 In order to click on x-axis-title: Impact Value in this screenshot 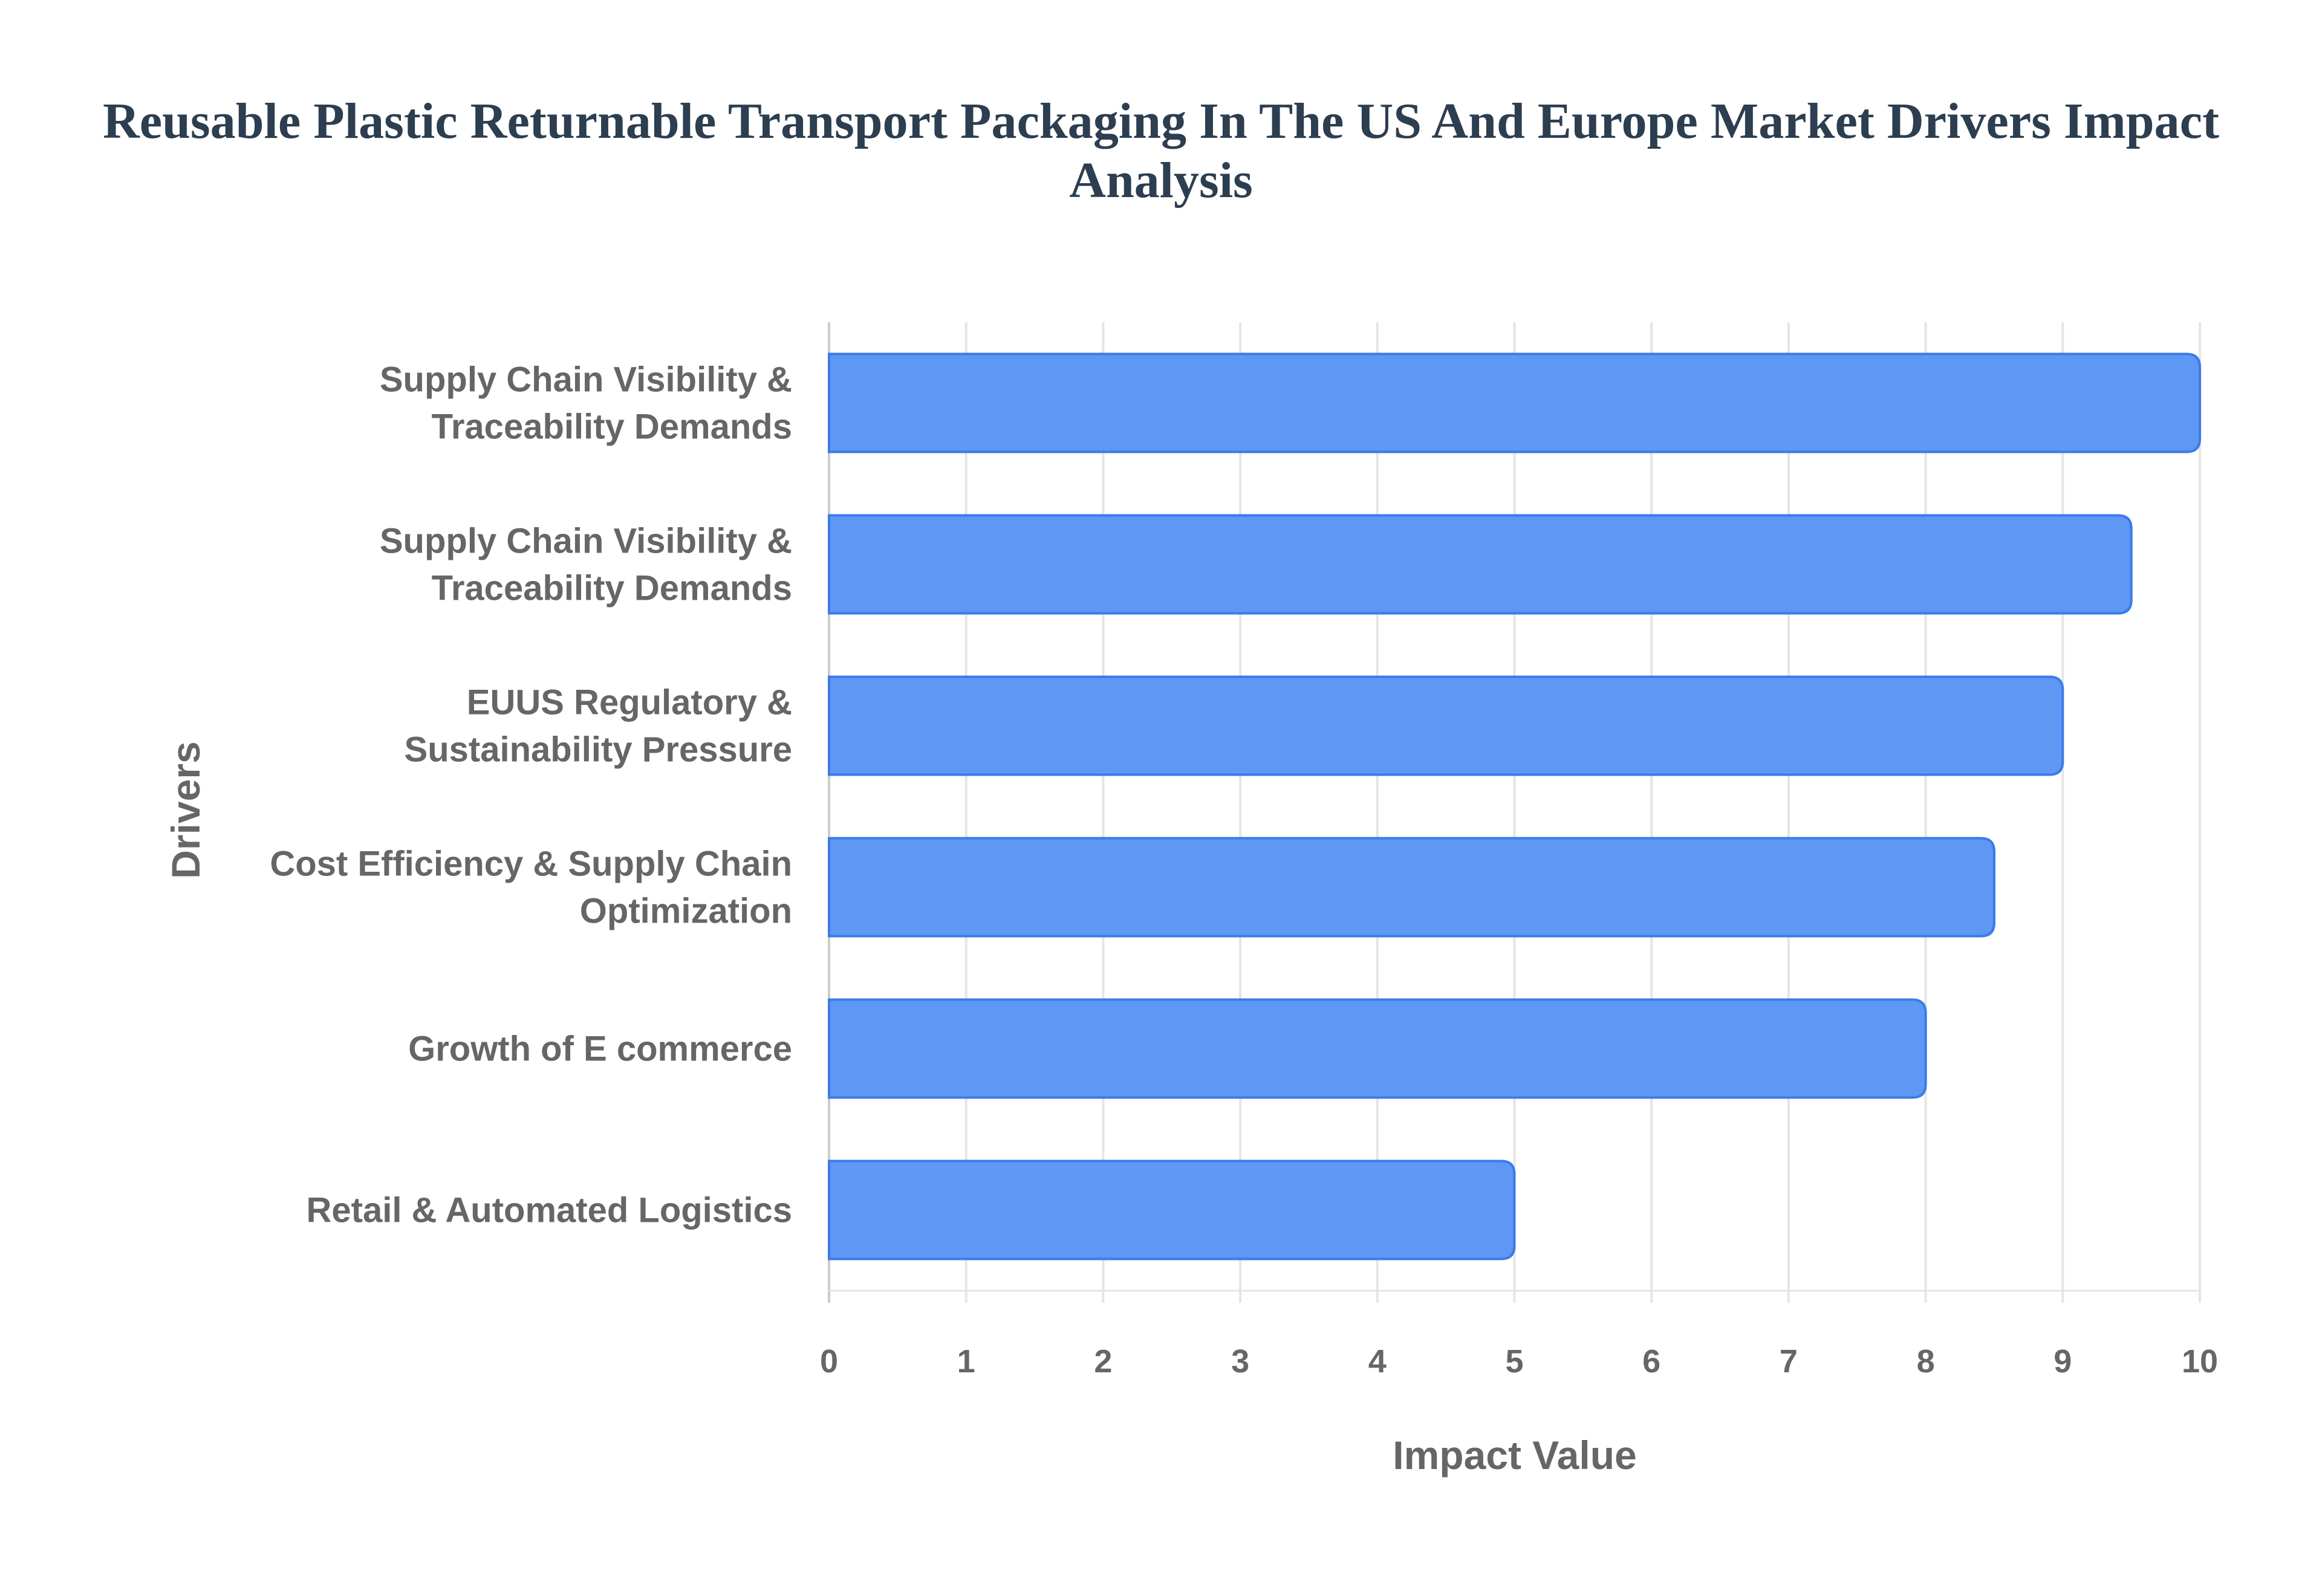, I will do `click(1515, 1455)`.